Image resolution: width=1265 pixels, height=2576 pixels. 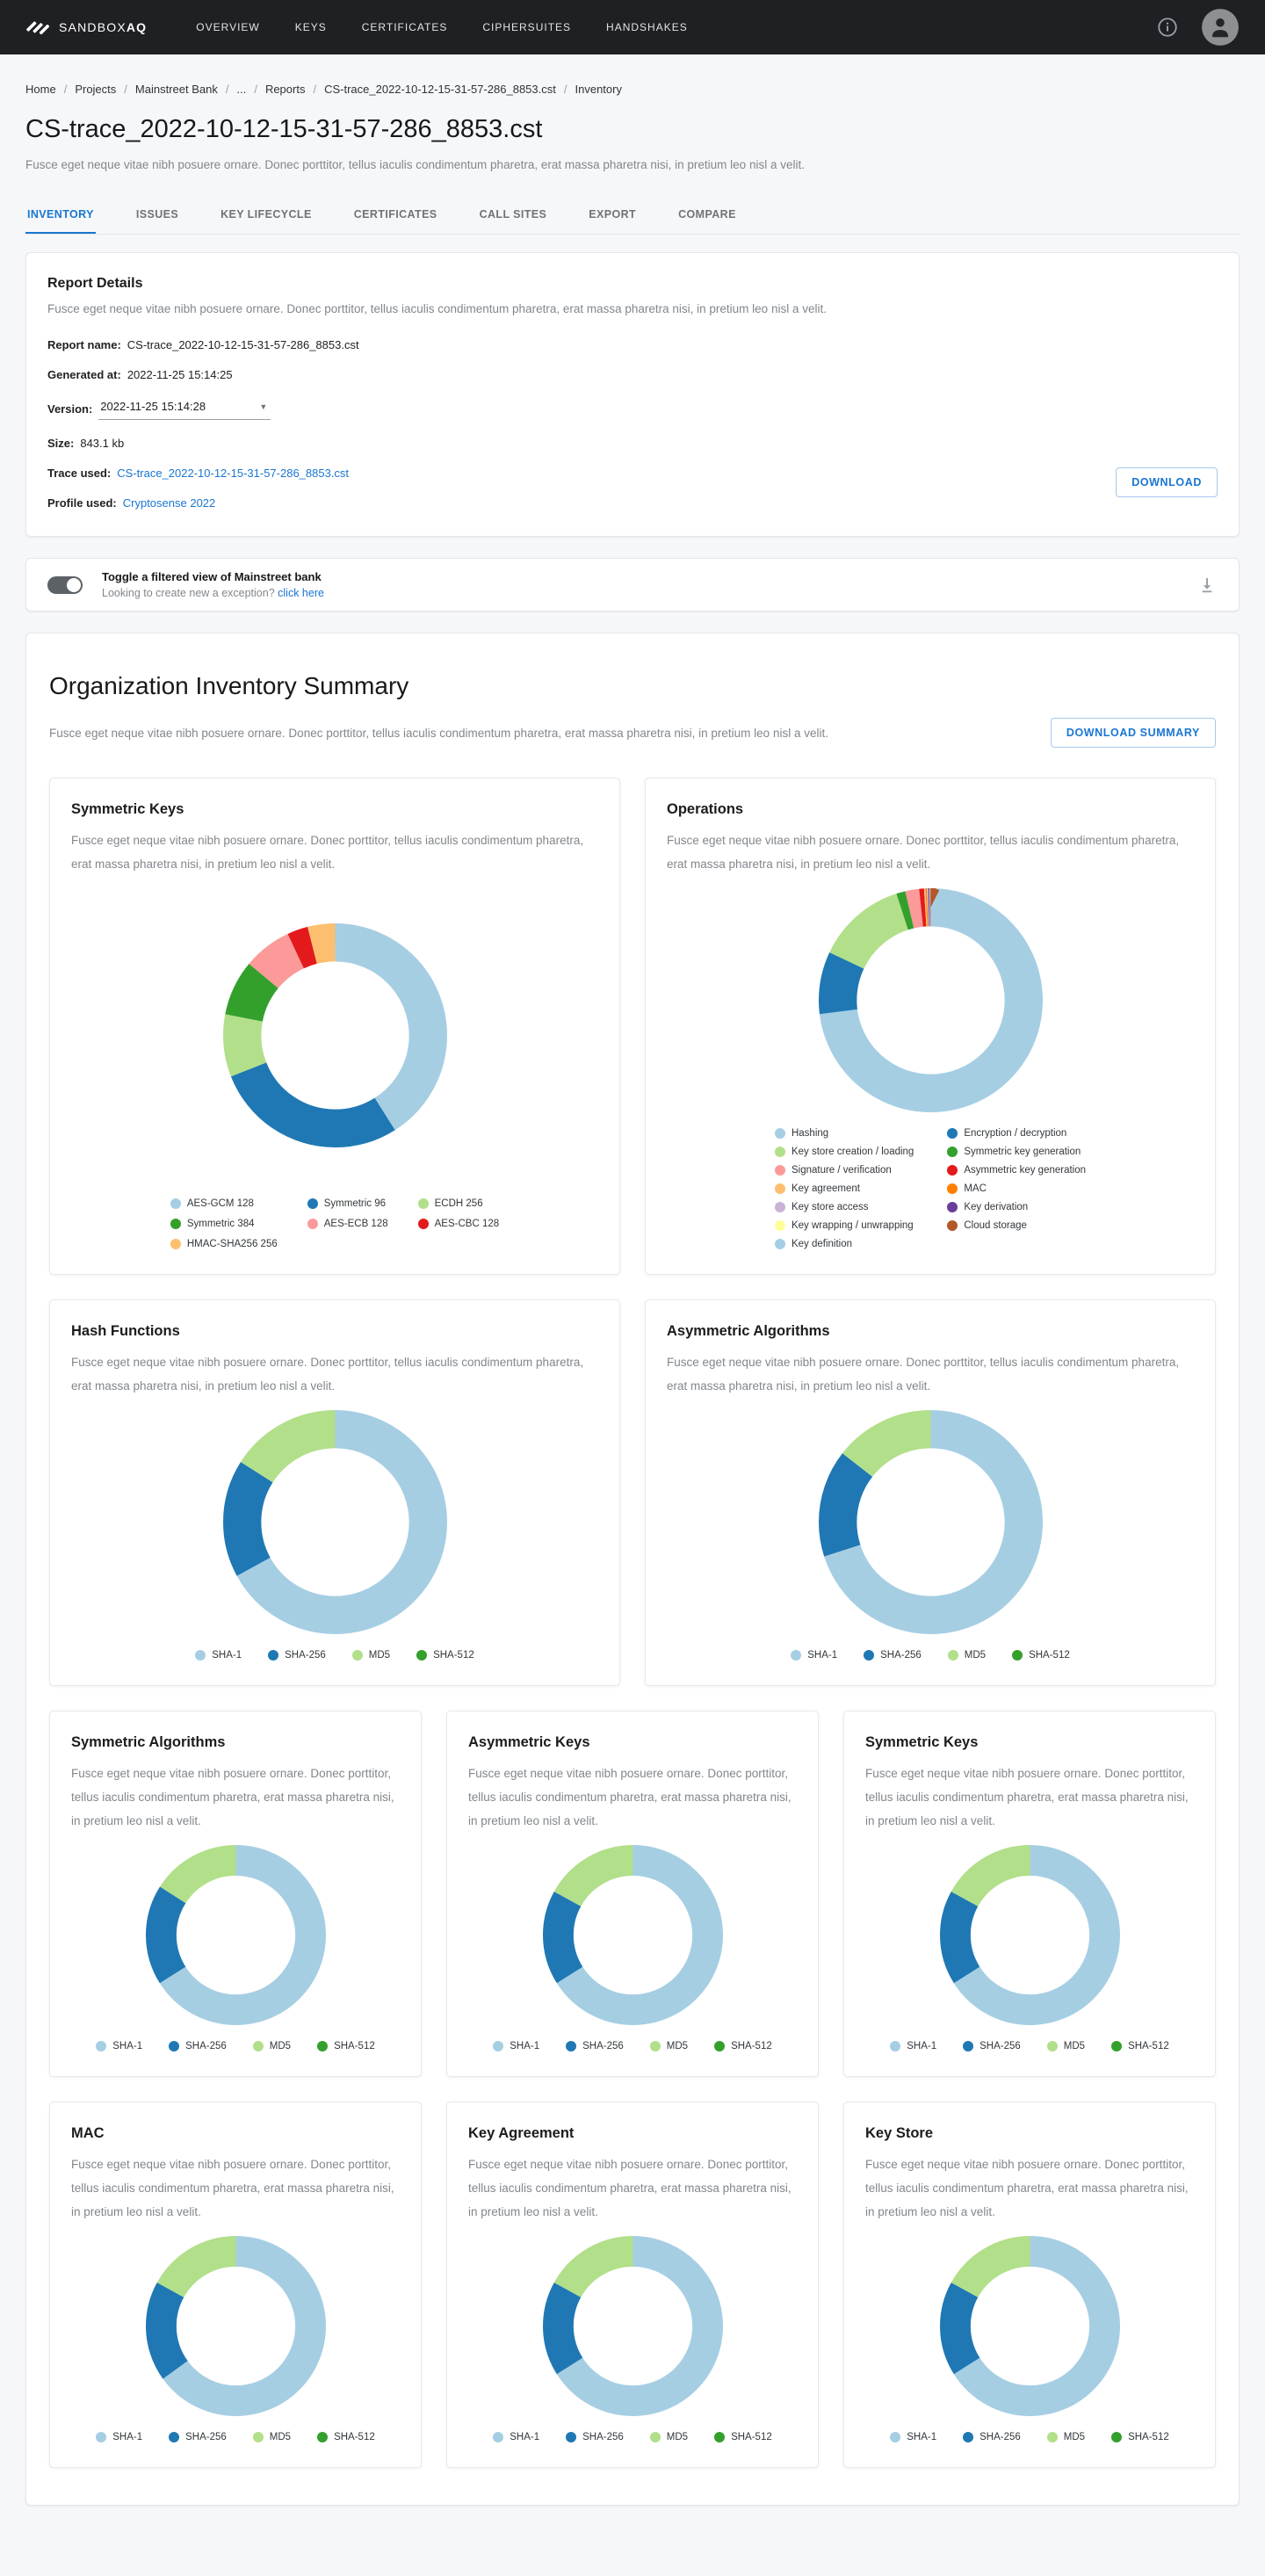 I want to click on breadcrumb-reports: Reports, so click(x=285, y=89).